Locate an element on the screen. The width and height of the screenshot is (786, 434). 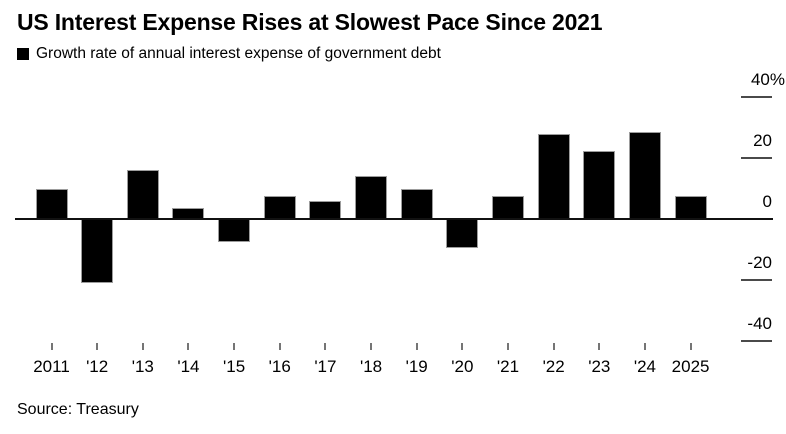
y-axis-tick--40 is located at coordinates (756, 340).